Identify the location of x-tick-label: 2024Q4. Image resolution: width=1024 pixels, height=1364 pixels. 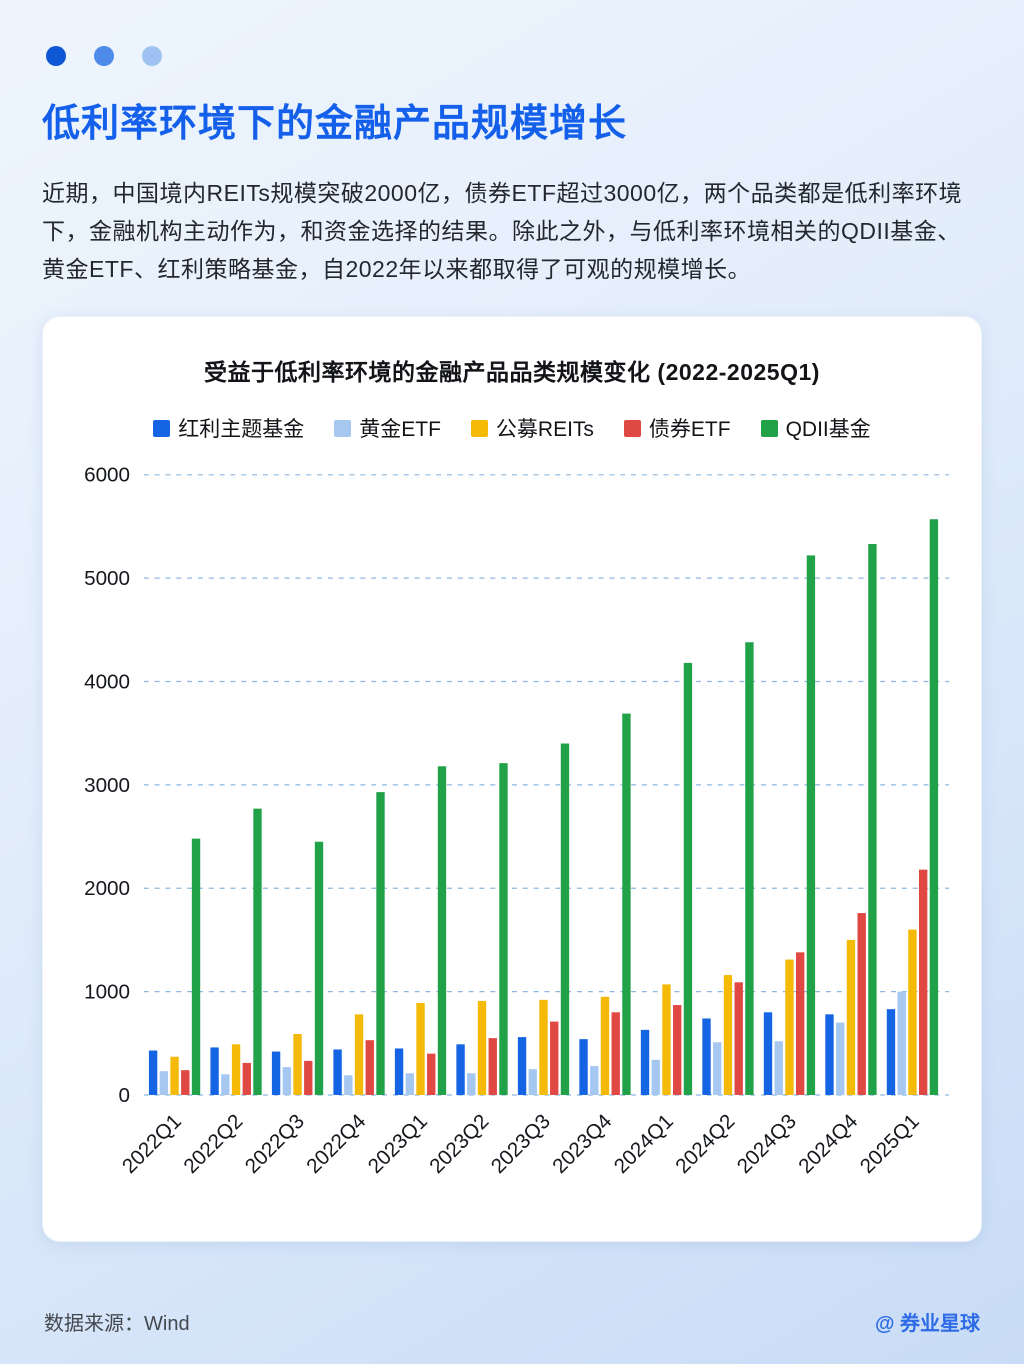
(828, 1144).